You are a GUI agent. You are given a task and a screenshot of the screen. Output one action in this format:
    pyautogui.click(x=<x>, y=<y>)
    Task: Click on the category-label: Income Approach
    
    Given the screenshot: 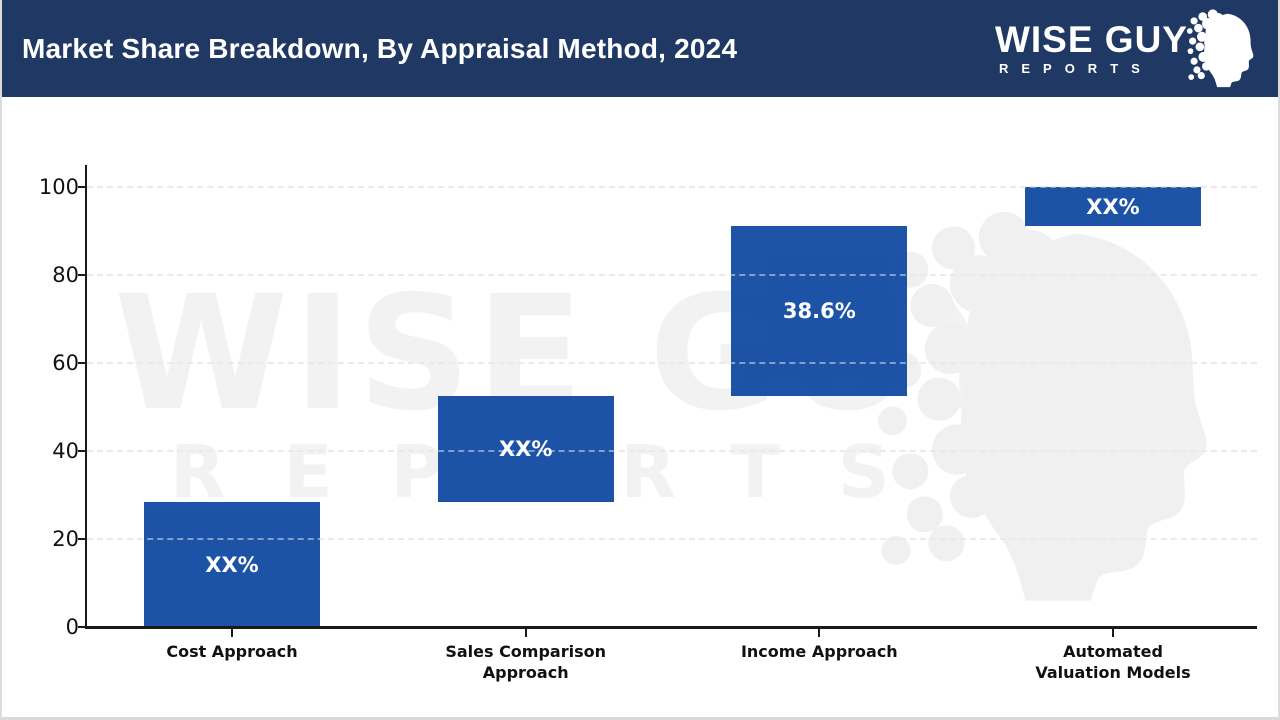 What is the action you would take?
    pyautogui.click(x=819, y=651)
    